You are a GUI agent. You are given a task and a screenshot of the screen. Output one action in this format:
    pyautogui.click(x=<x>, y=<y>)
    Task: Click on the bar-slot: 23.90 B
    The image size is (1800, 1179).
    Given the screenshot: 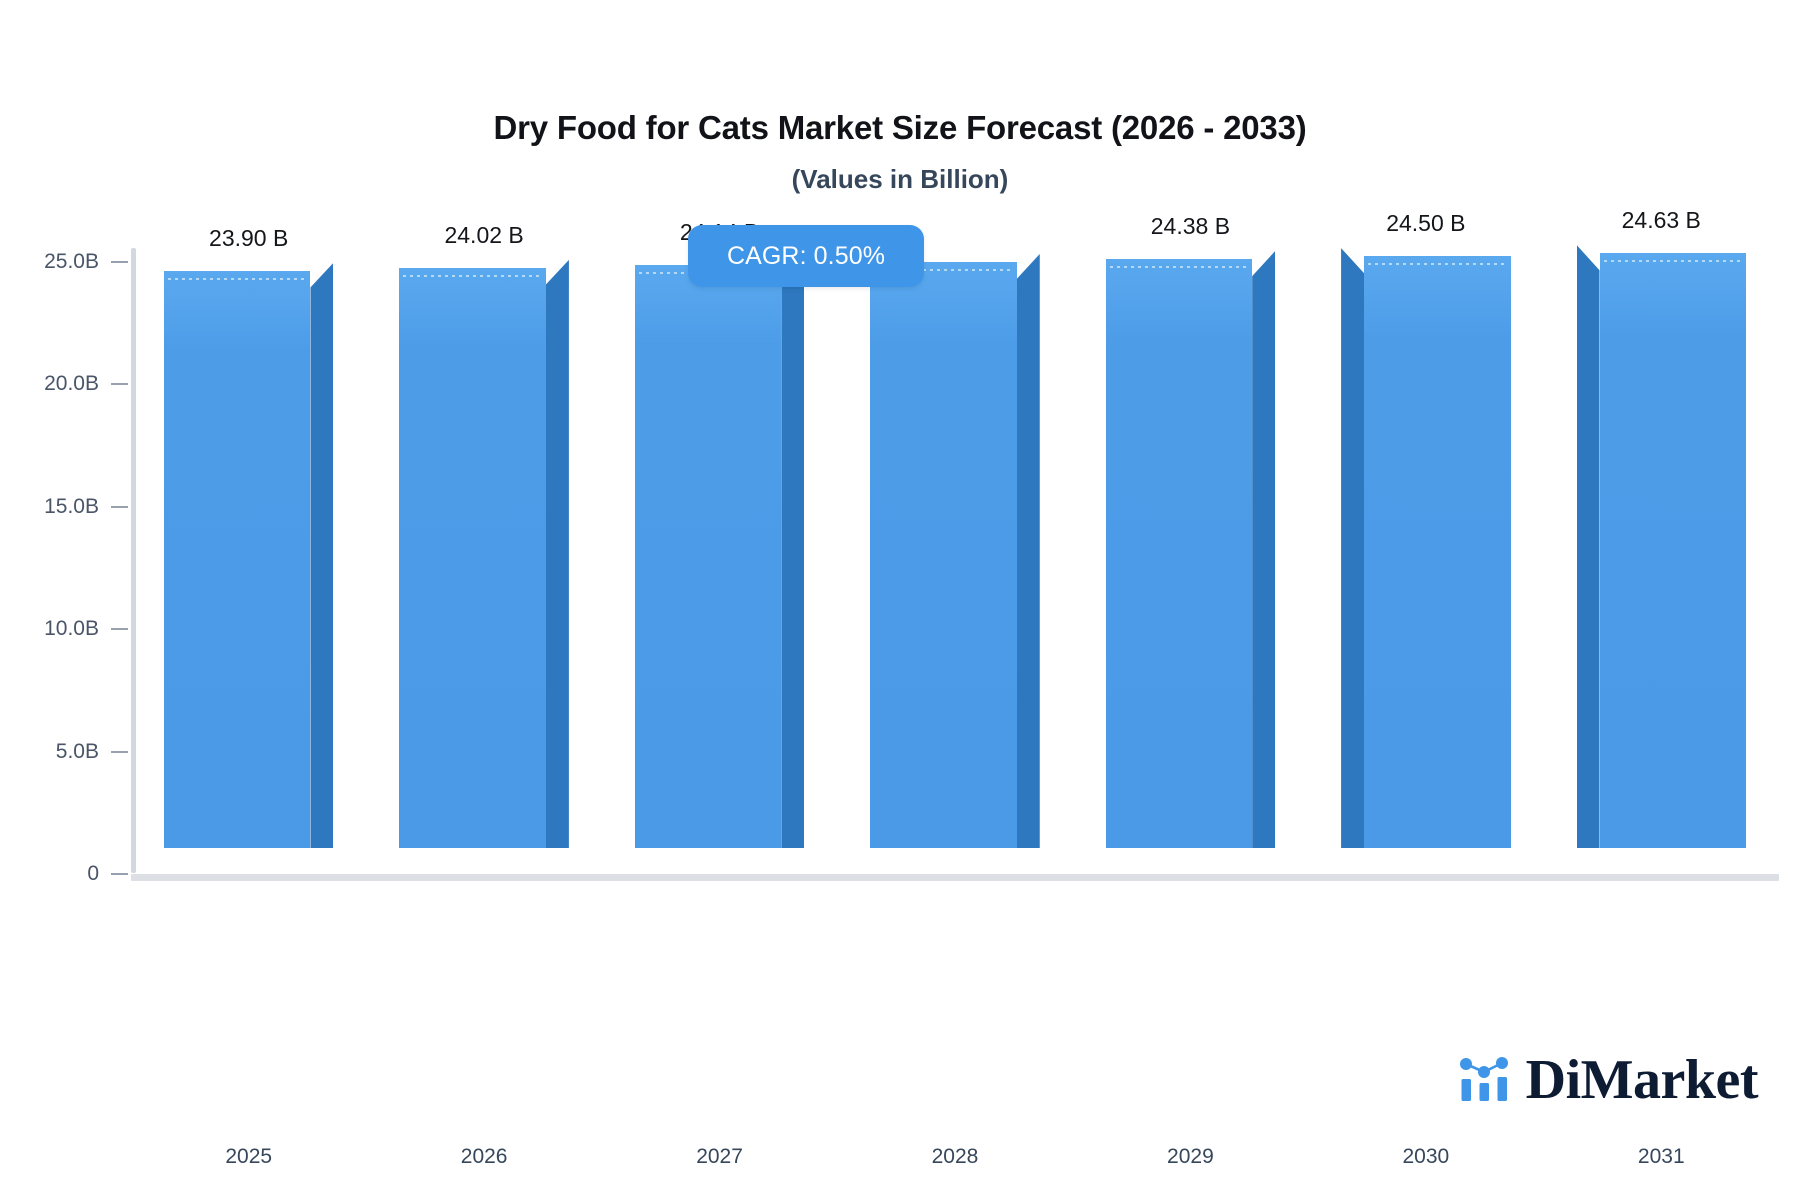 What is the action you would take?
    pyautogui.click(x=248, y=549)
    